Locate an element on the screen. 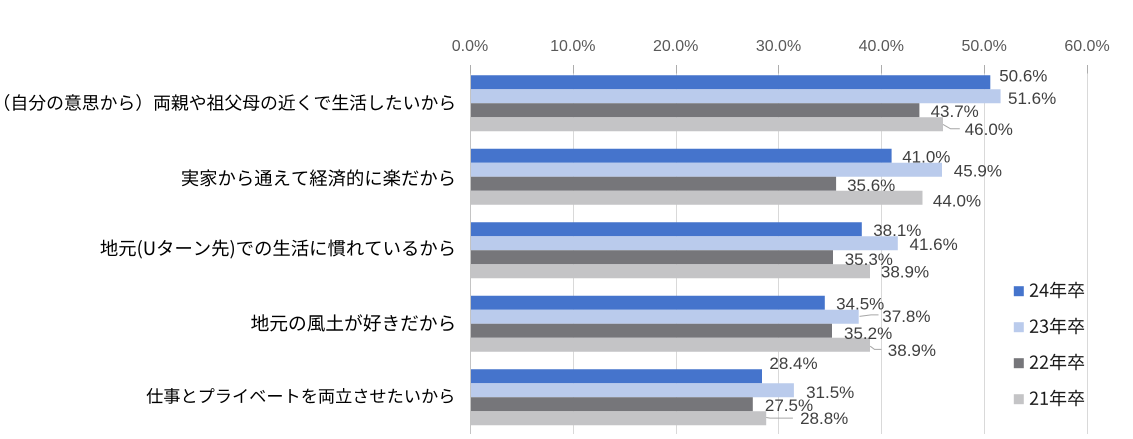  svg-text: 35.6% is located at coordinates (871, 185).